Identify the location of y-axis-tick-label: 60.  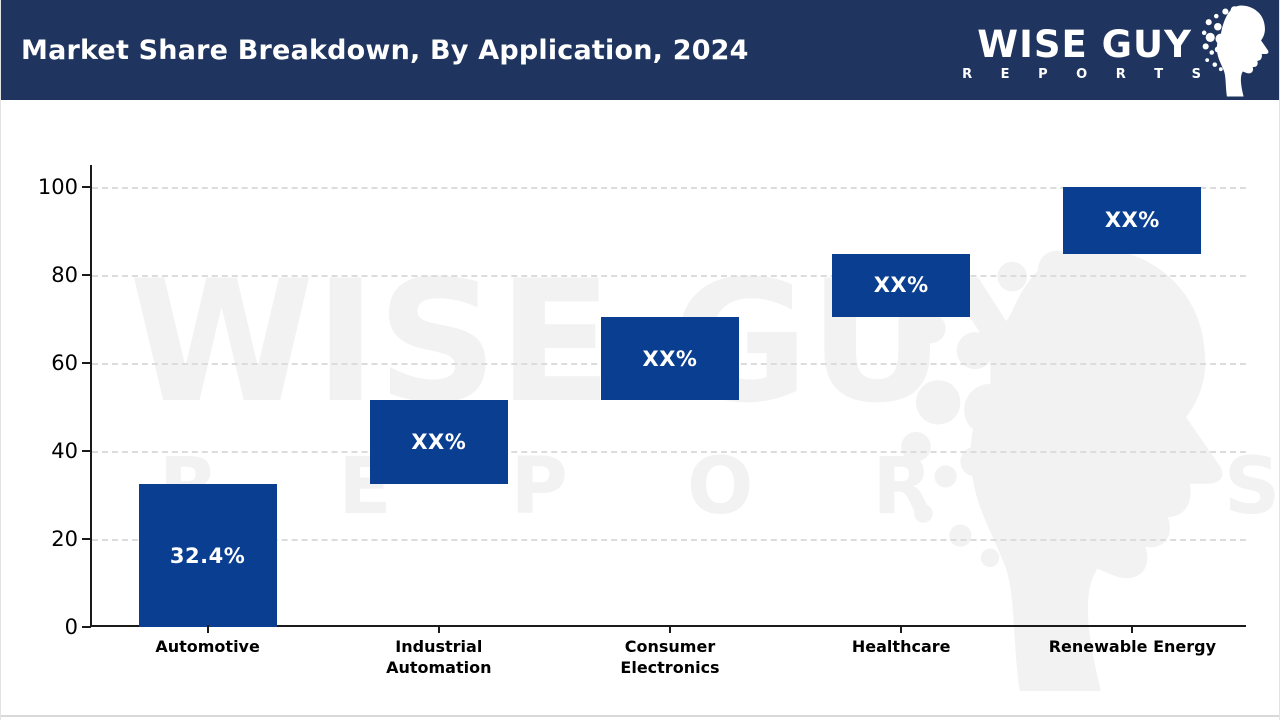
(64, 363).